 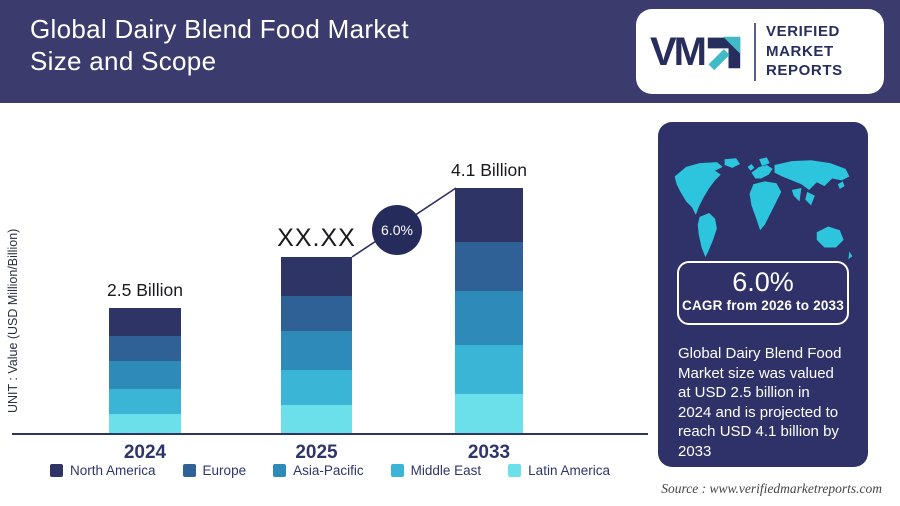 What do you see at coordinates (330, 434) in the screenshot?
I see `x-axis-line` at bounding box center [330, 434].